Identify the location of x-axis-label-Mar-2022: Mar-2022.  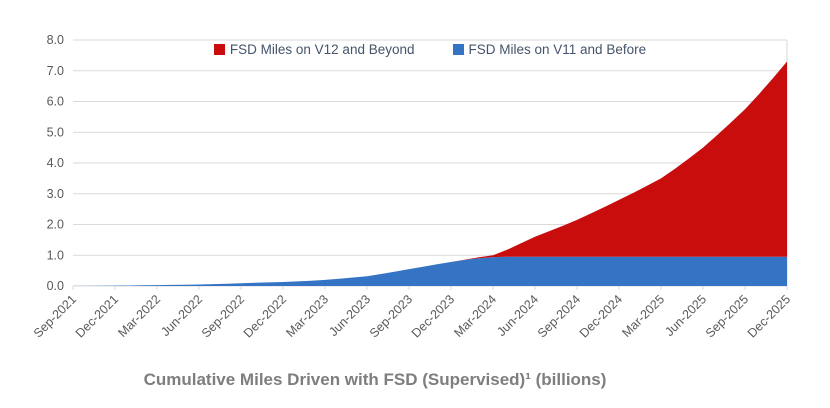
(139, 316).